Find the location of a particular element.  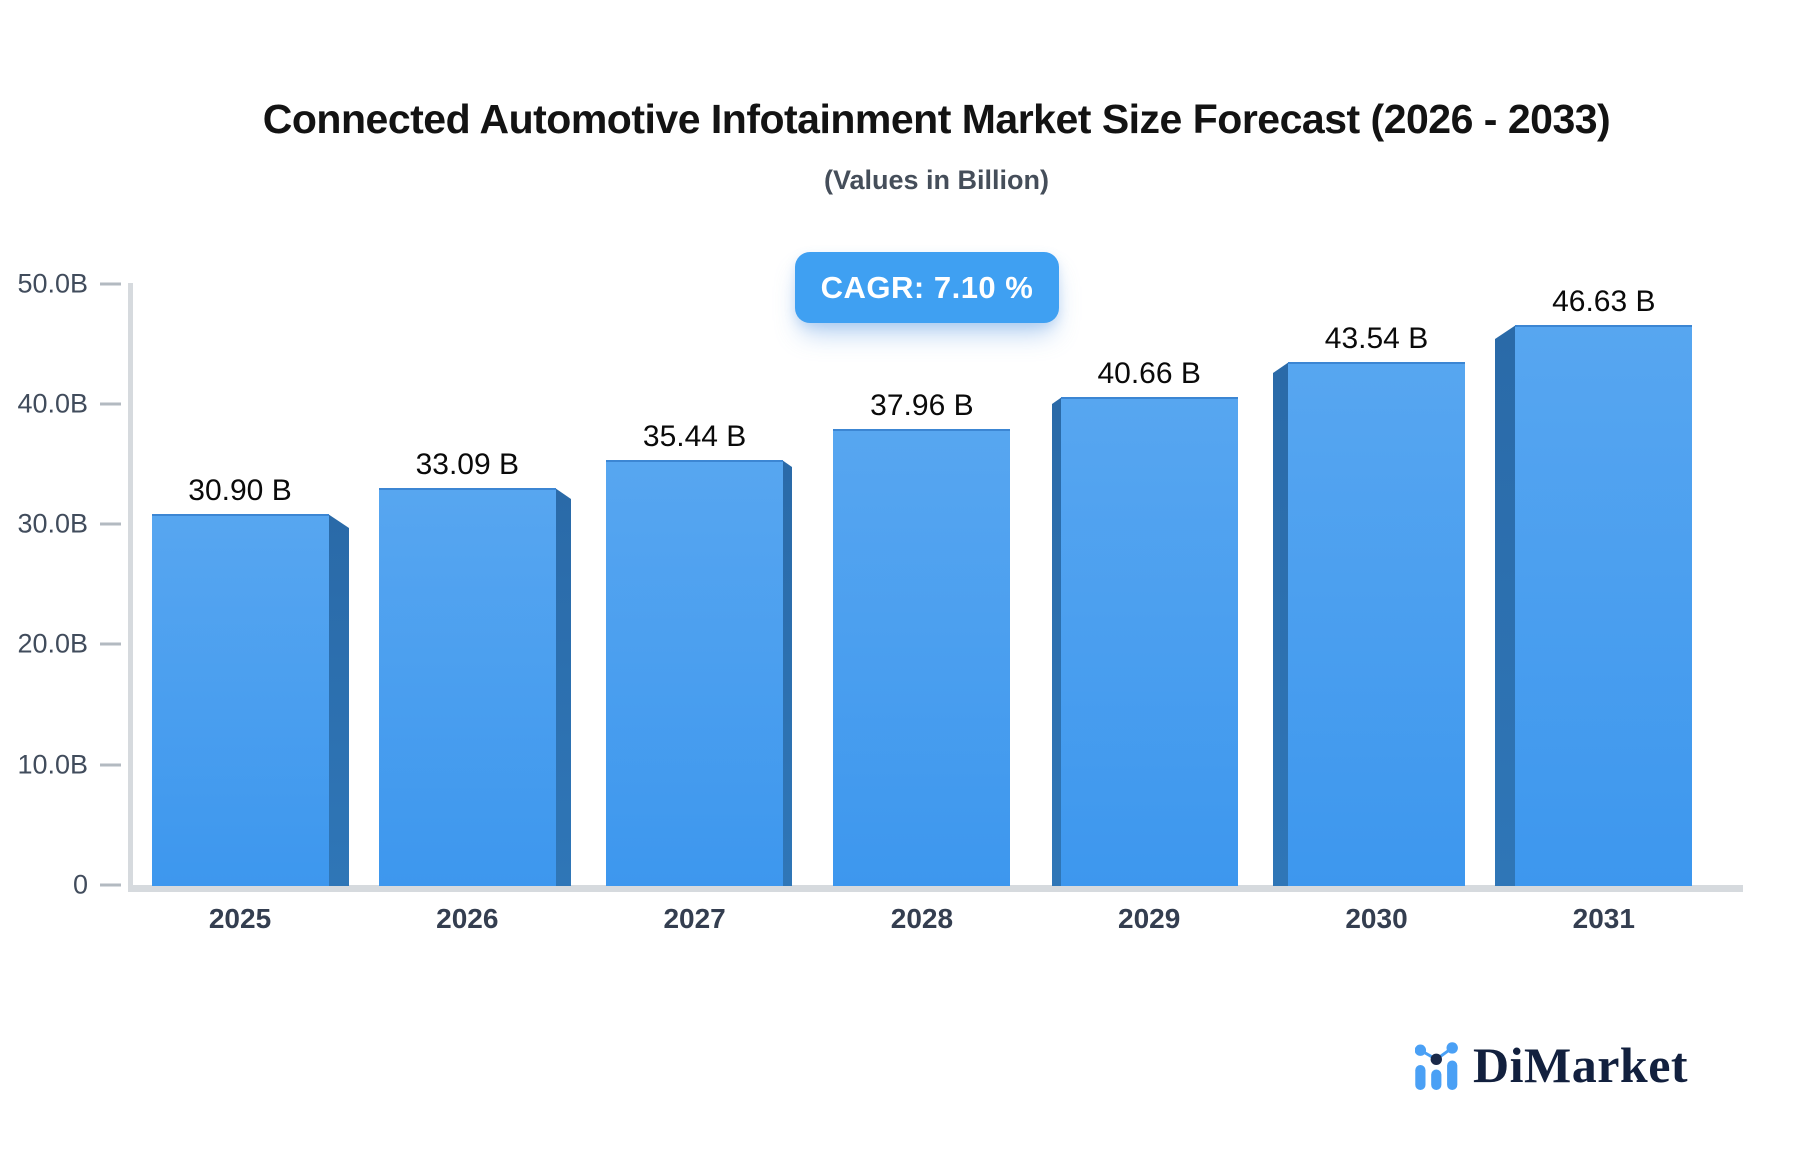

bar-value-label-2031: 46.63 B is located at coordinates (1604, 301).